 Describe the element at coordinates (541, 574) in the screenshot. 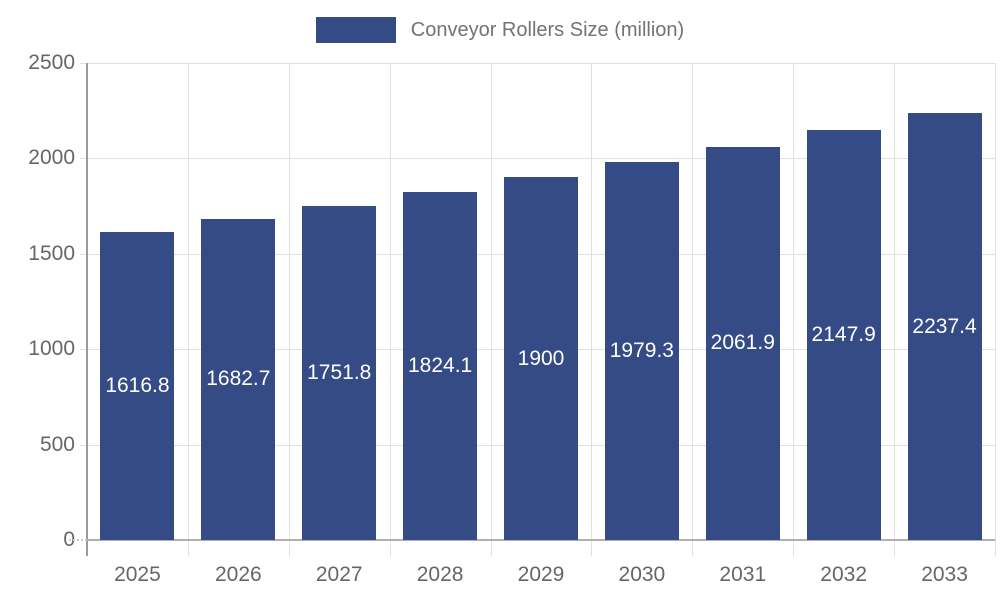

I see `x-axis-tick-label: 2029` at that location.